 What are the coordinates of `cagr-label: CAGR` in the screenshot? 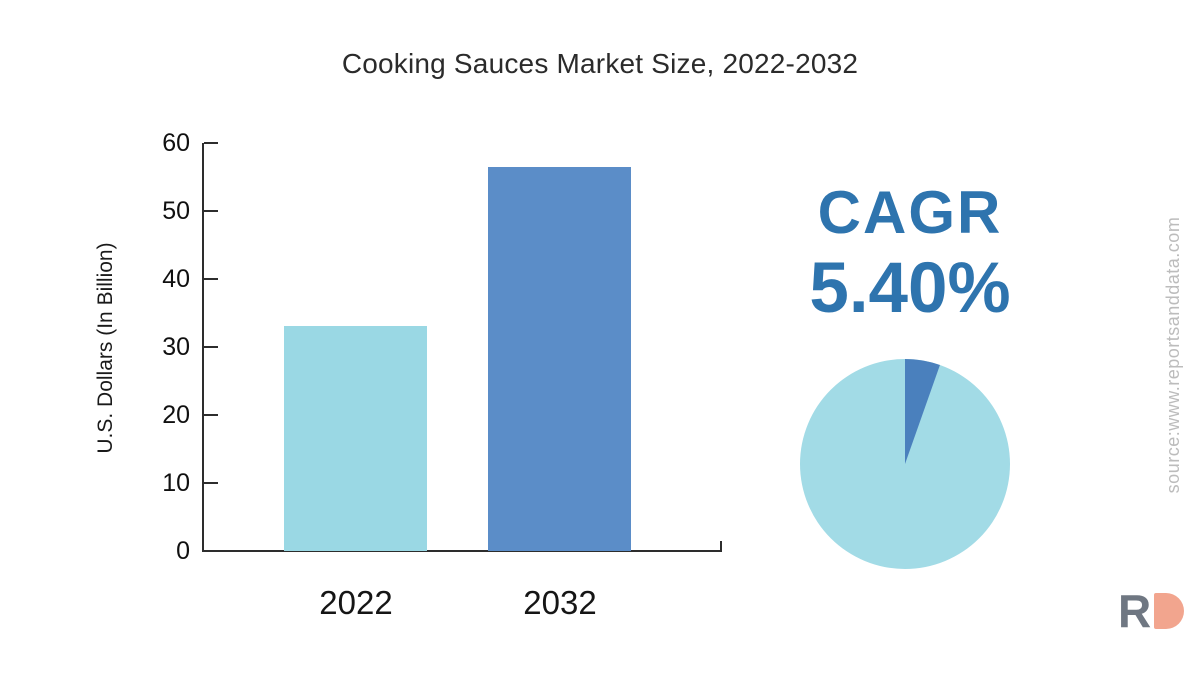 It's located at (910, 212).